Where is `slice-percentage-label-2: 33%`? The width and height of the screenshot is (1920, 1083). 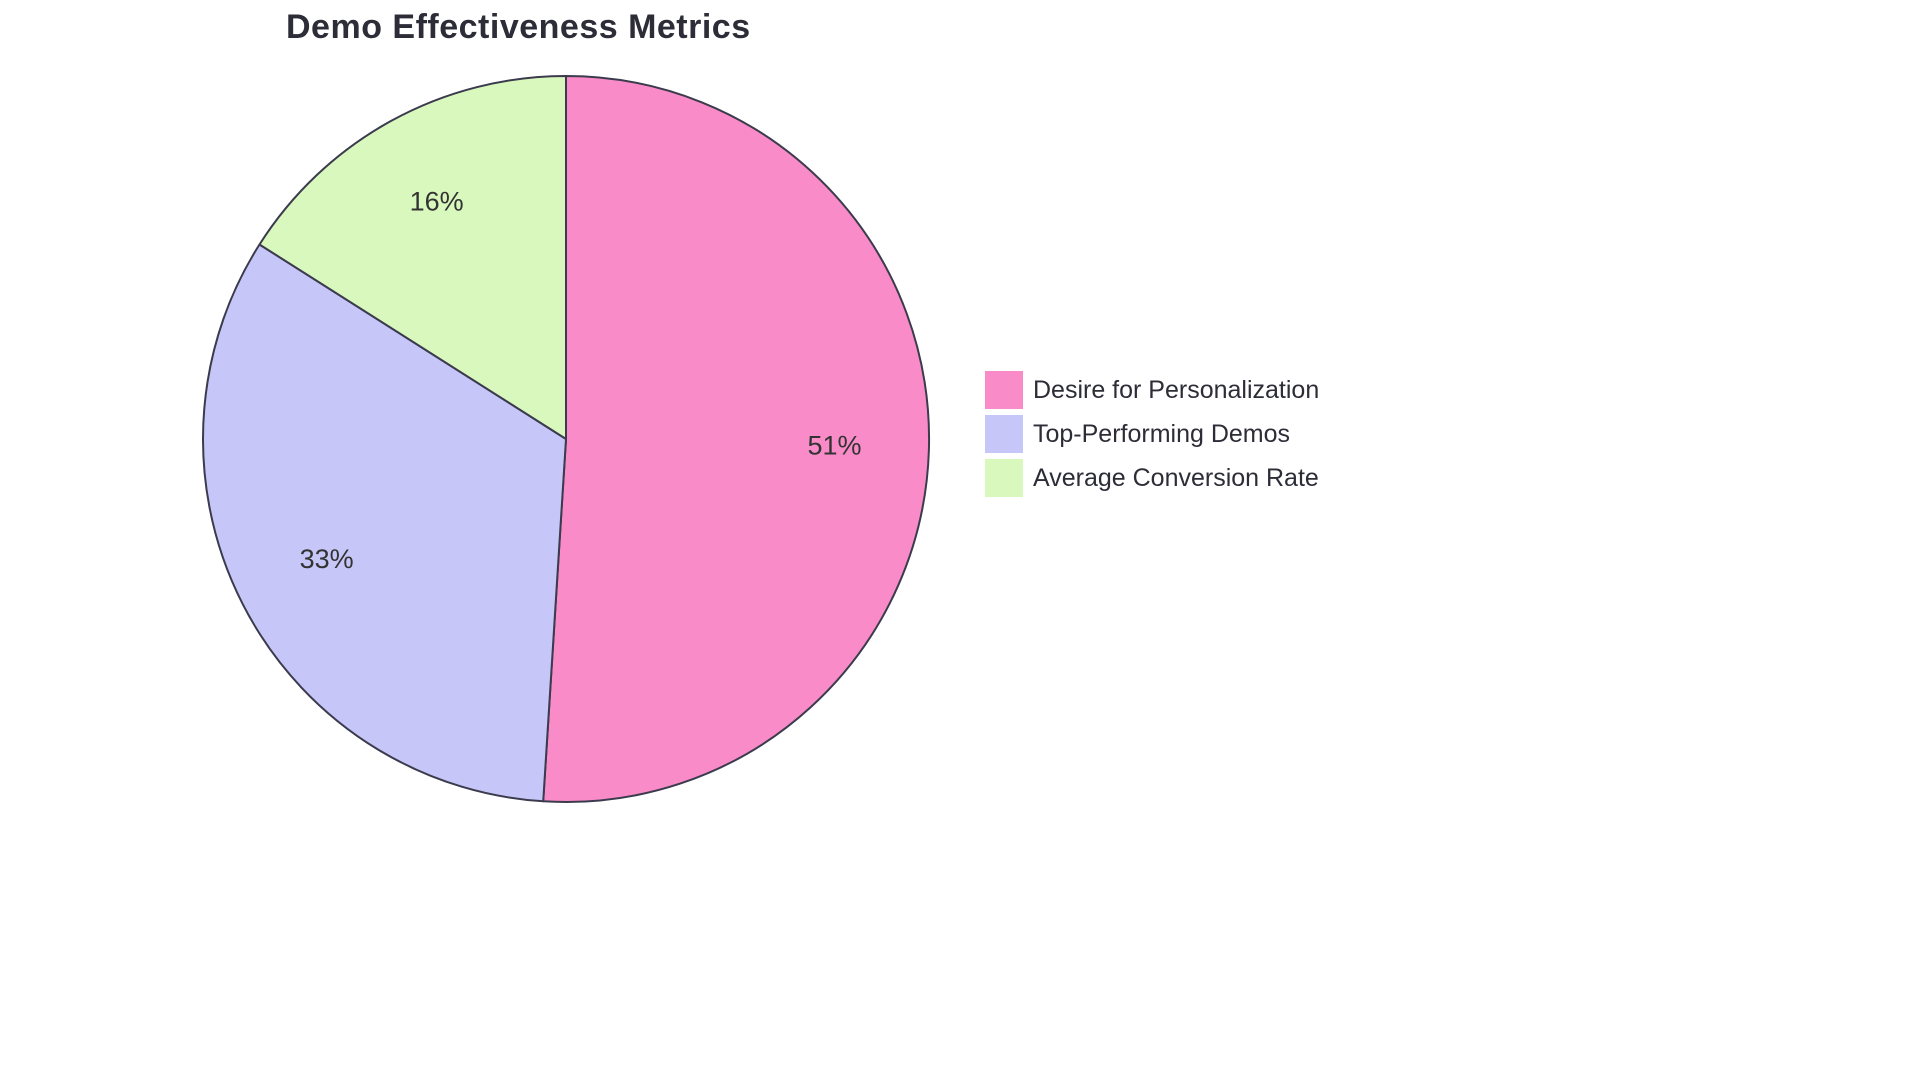 slice-percentage-label-2: 33% is located at coordinates (327, 559).